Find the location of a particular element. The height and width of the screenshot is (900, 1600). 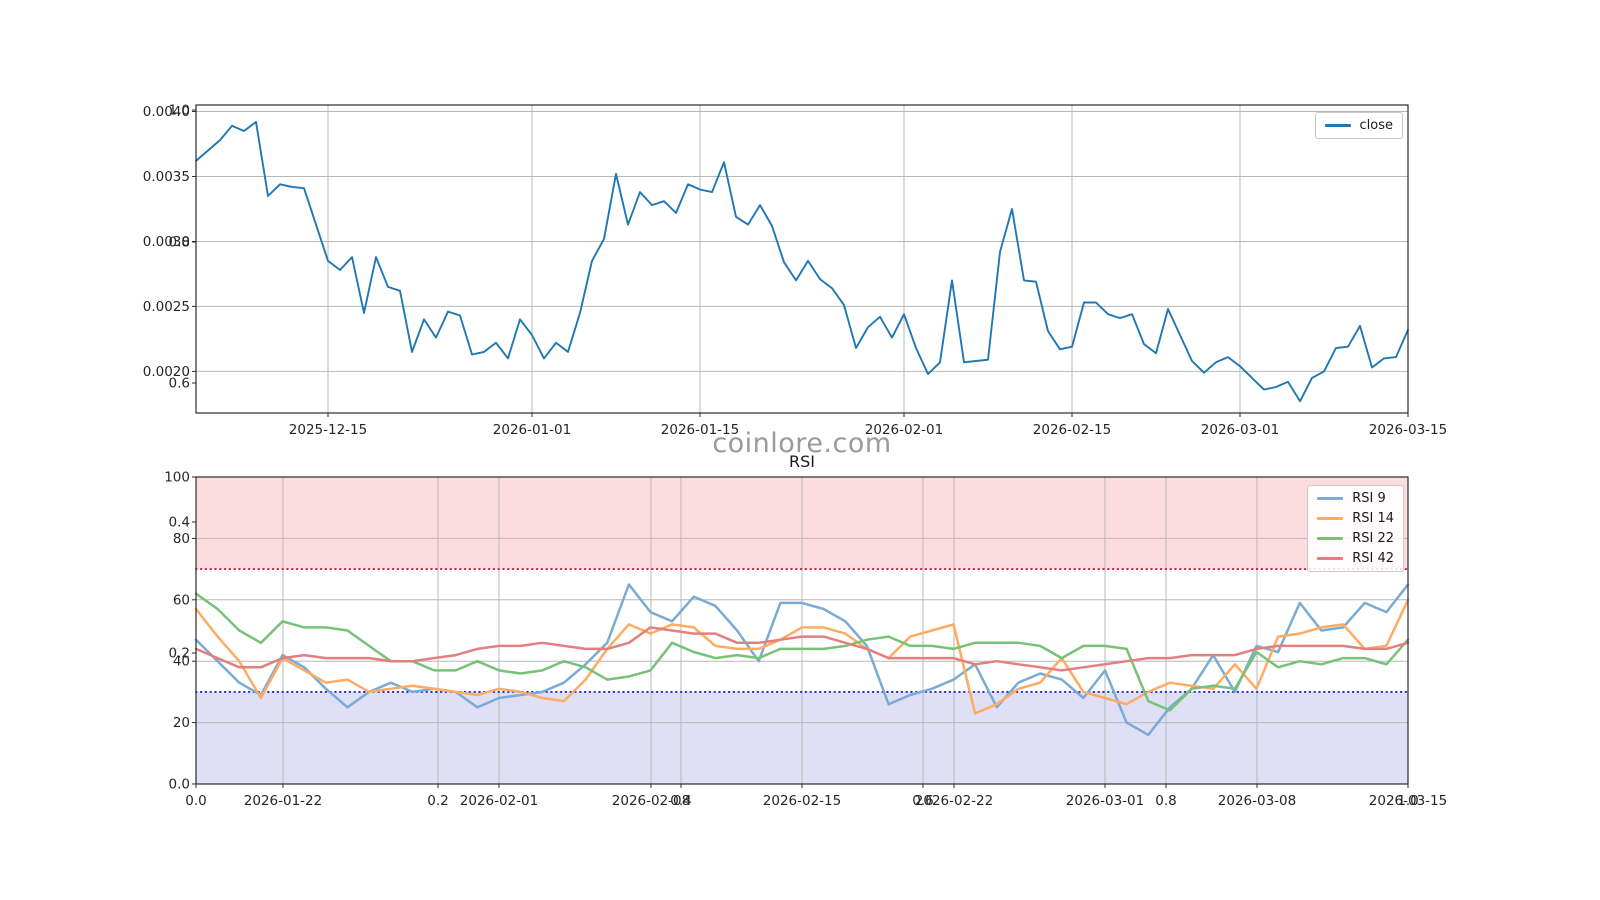

rsi-twin-x-tick-label: 0.6 is located at coordinates (922, 801).